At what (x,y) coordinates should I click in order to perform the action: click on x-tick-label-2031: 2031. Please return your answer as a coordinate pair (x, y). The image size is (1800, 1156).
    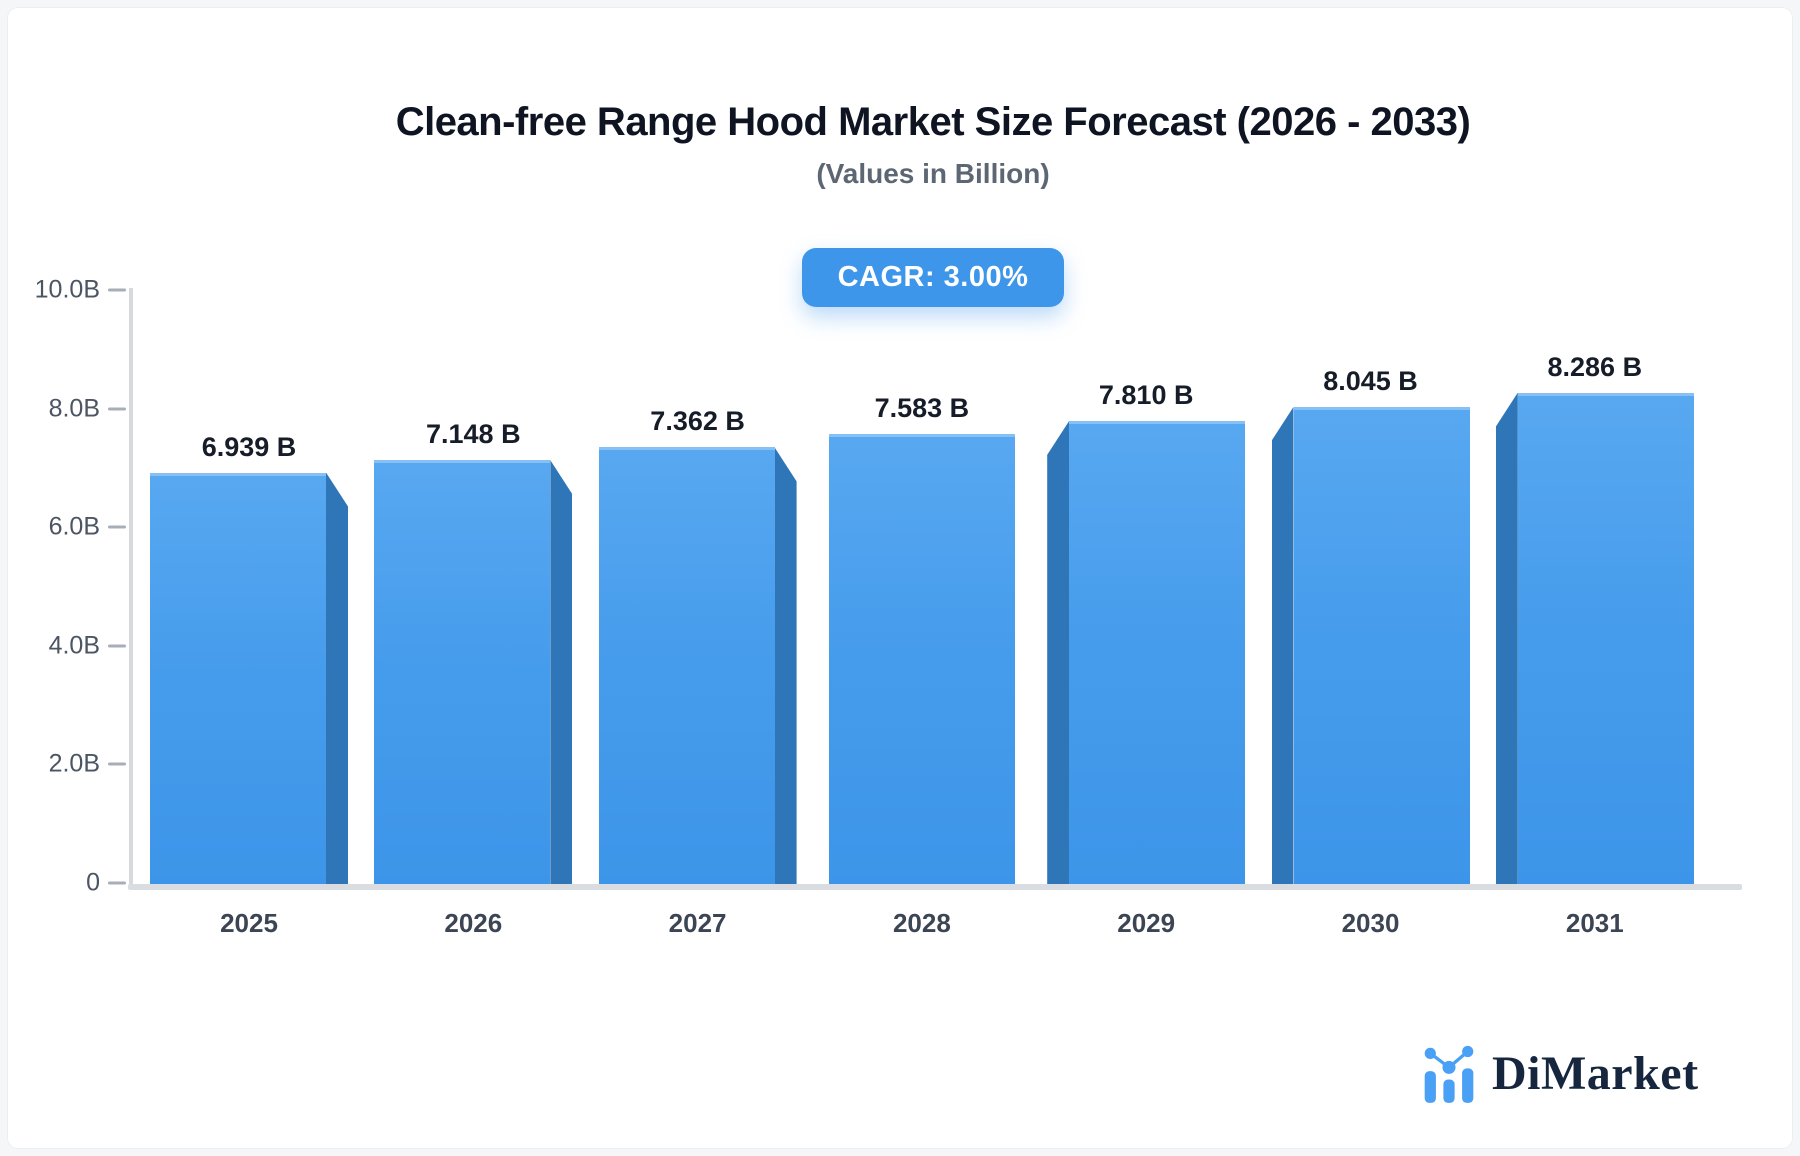
    Looking at the image, I should click on (1594, 923).